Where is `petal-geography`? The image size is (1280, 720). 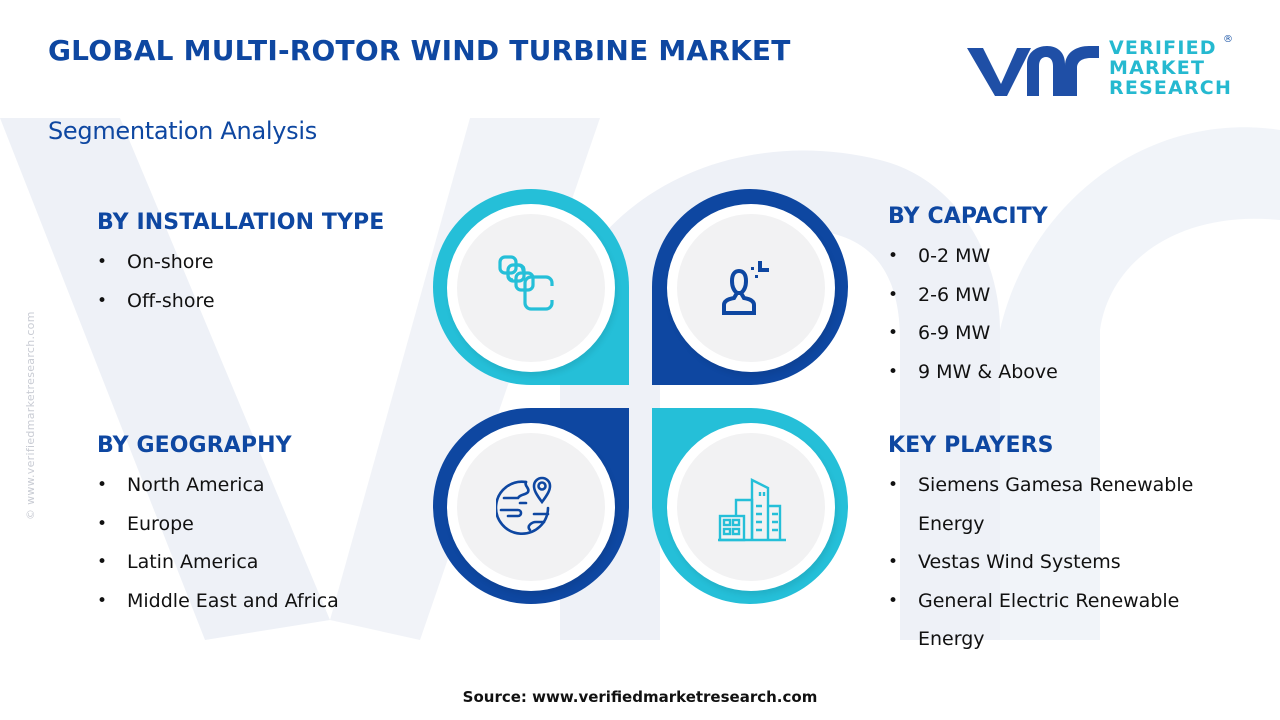
petal-geography is located at coordinates (531, 506).